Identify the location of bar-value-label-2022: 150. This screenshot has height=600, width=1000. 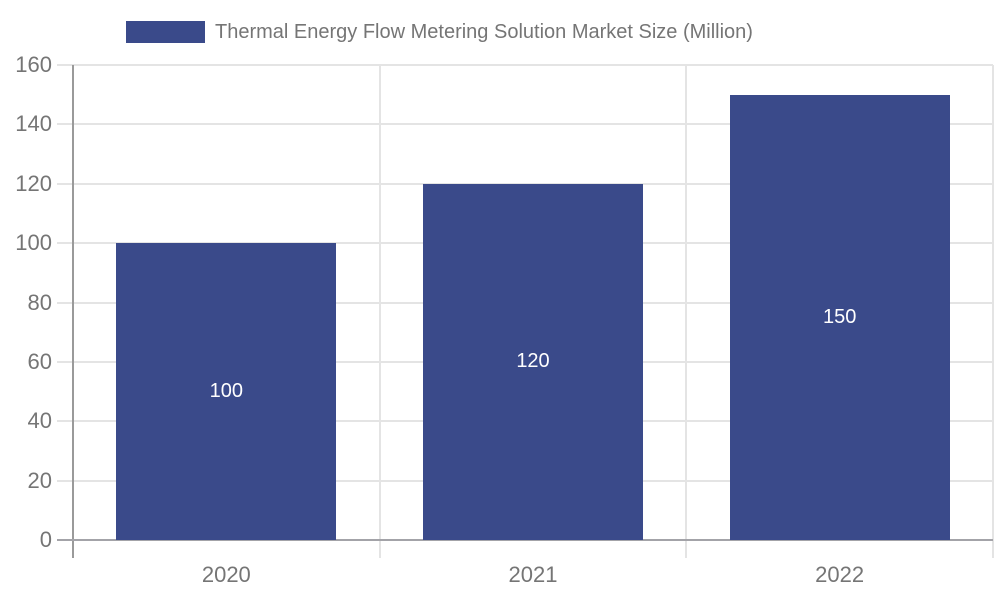
(839, 316).